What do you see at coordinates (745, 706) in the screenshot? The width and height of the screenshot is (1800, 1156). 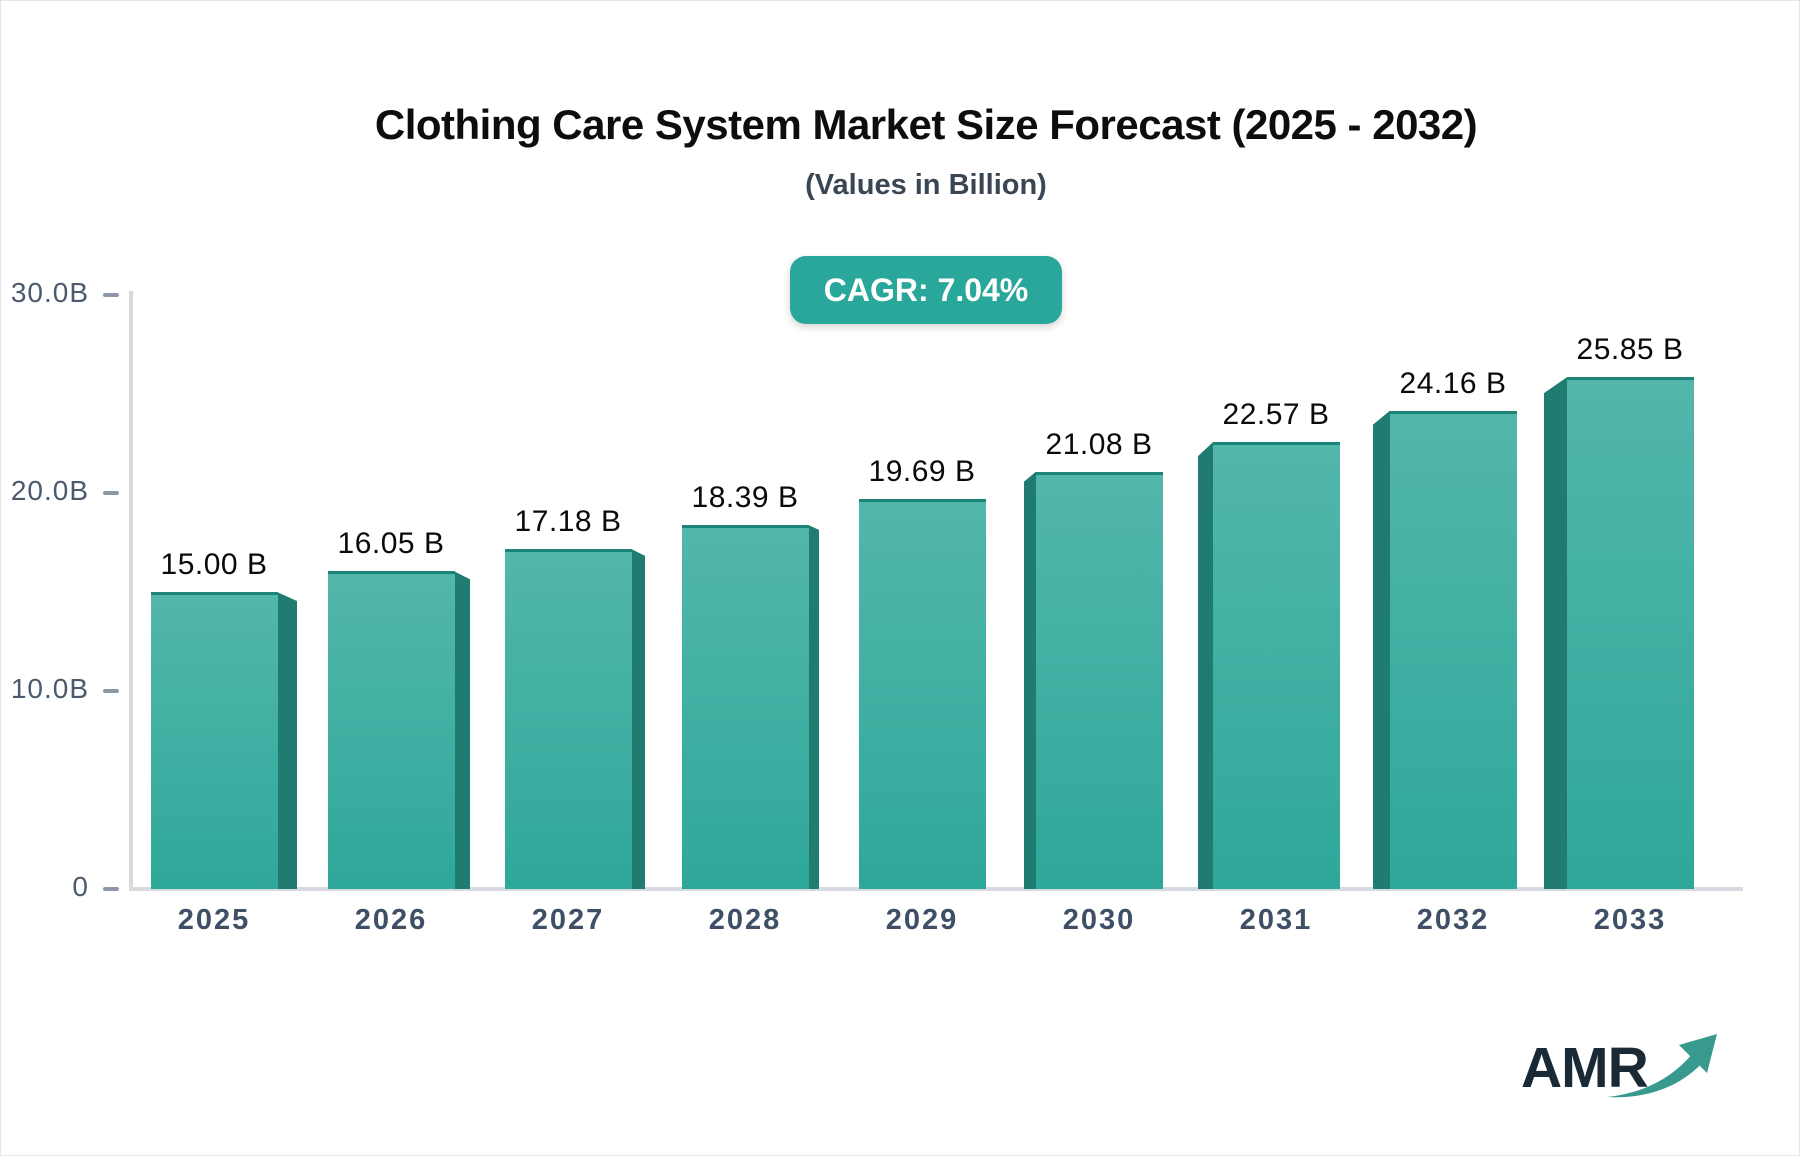 I see `bar-2028` at bounding box center [745, 706].